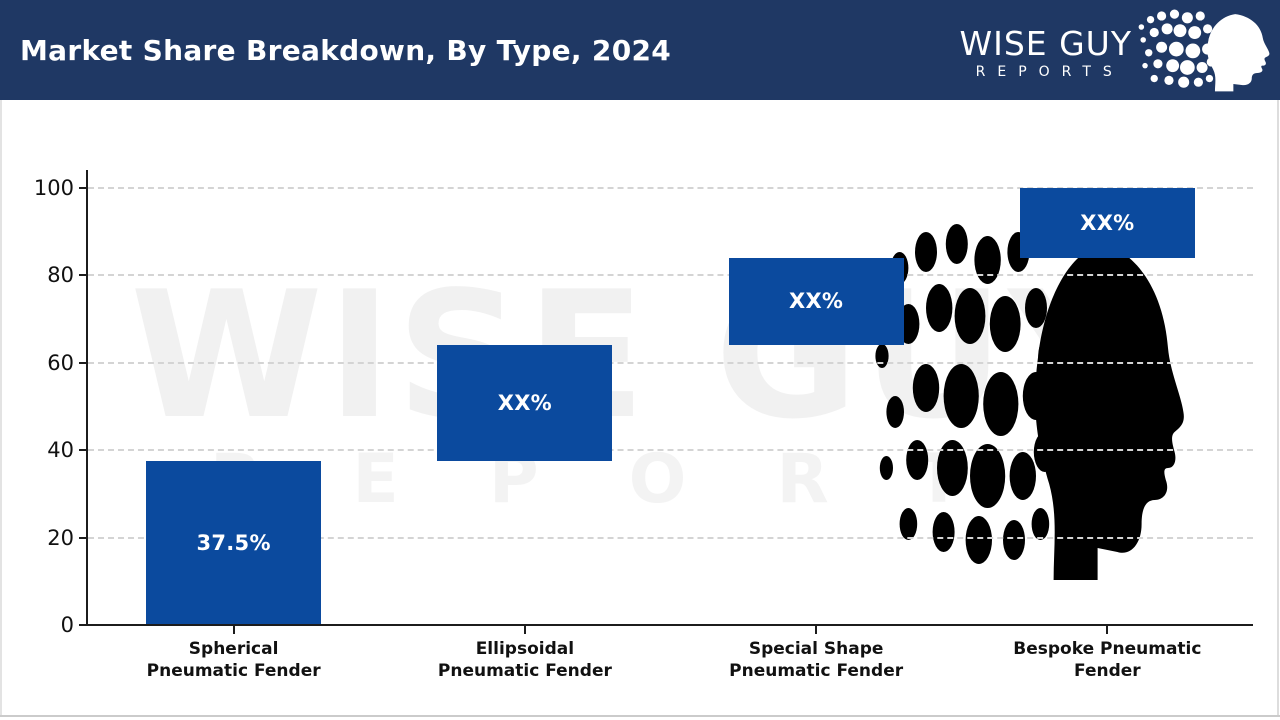  What do you see at coordinates (60, 450) in the screenshot?
I see `y-tick-label: 40` at bounding box center [60, 450].